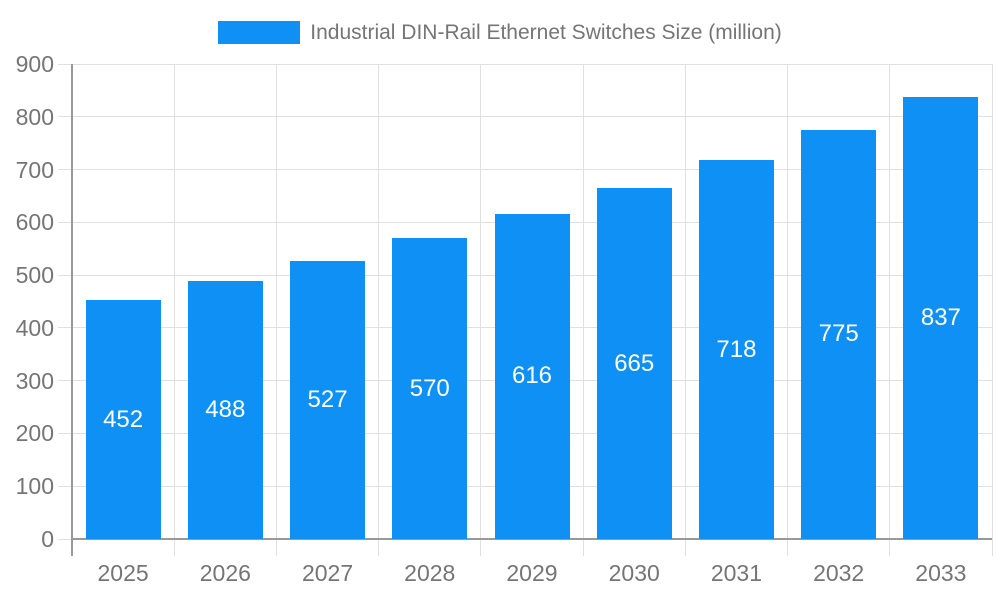 This screenshot has width=1000, height=600. Describe the element at coordinates (47, 539) in the screenshot. I see `y-axis-label-0: 0` at that location.